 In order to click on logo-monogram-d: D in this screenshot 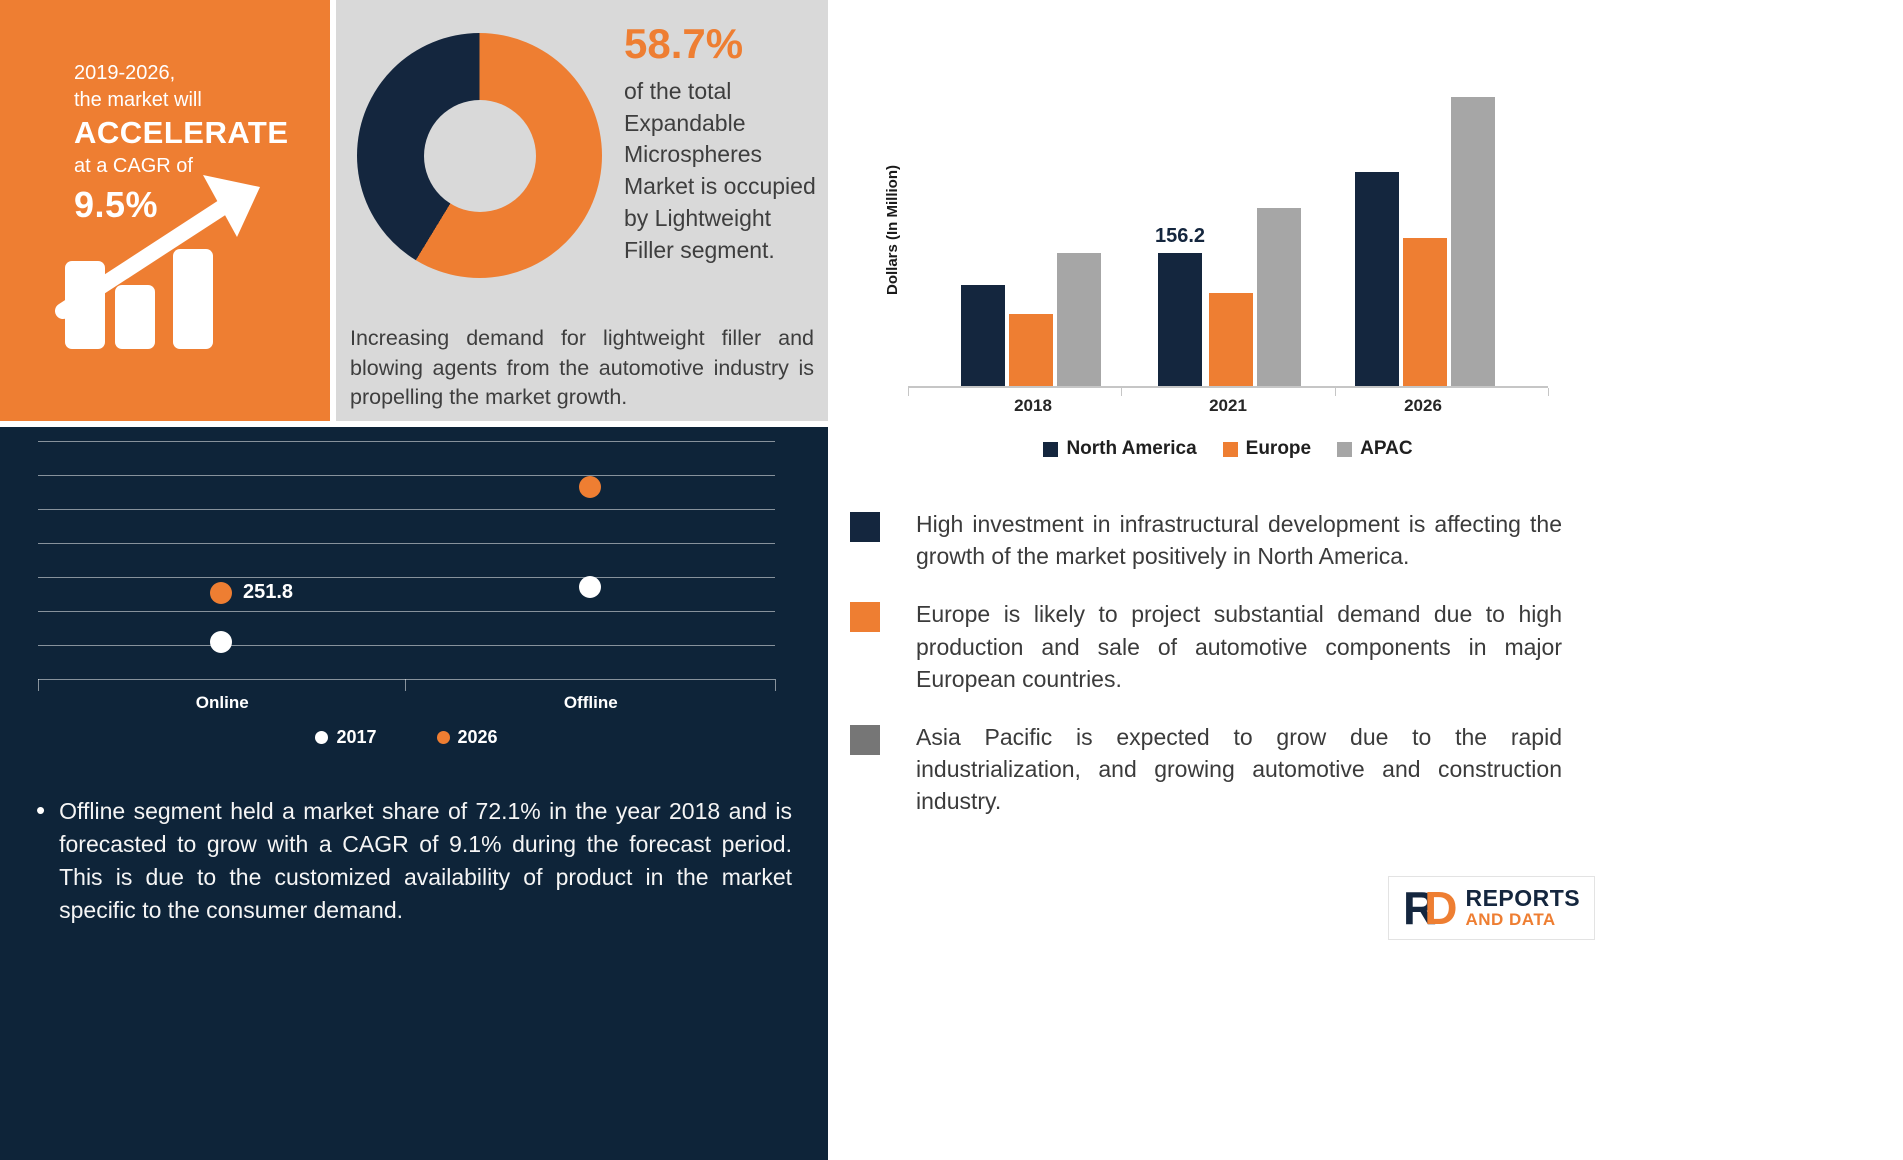, I will do `click(1441, 908)`.